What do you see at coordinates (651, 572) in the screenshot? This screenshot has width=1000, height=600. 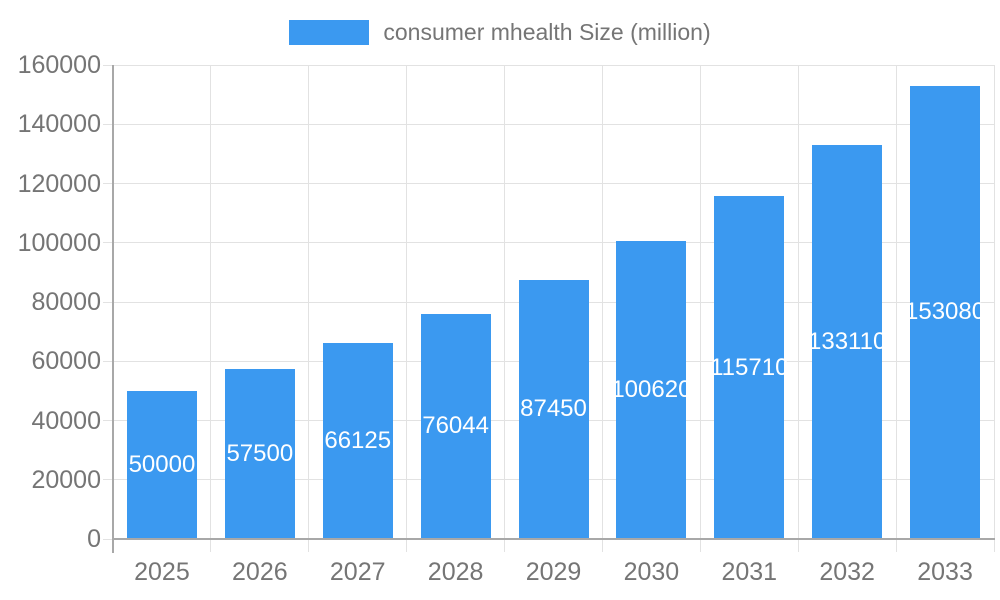 I see `x-axis-tick-label: 2030` at bounding box center [651, 572].